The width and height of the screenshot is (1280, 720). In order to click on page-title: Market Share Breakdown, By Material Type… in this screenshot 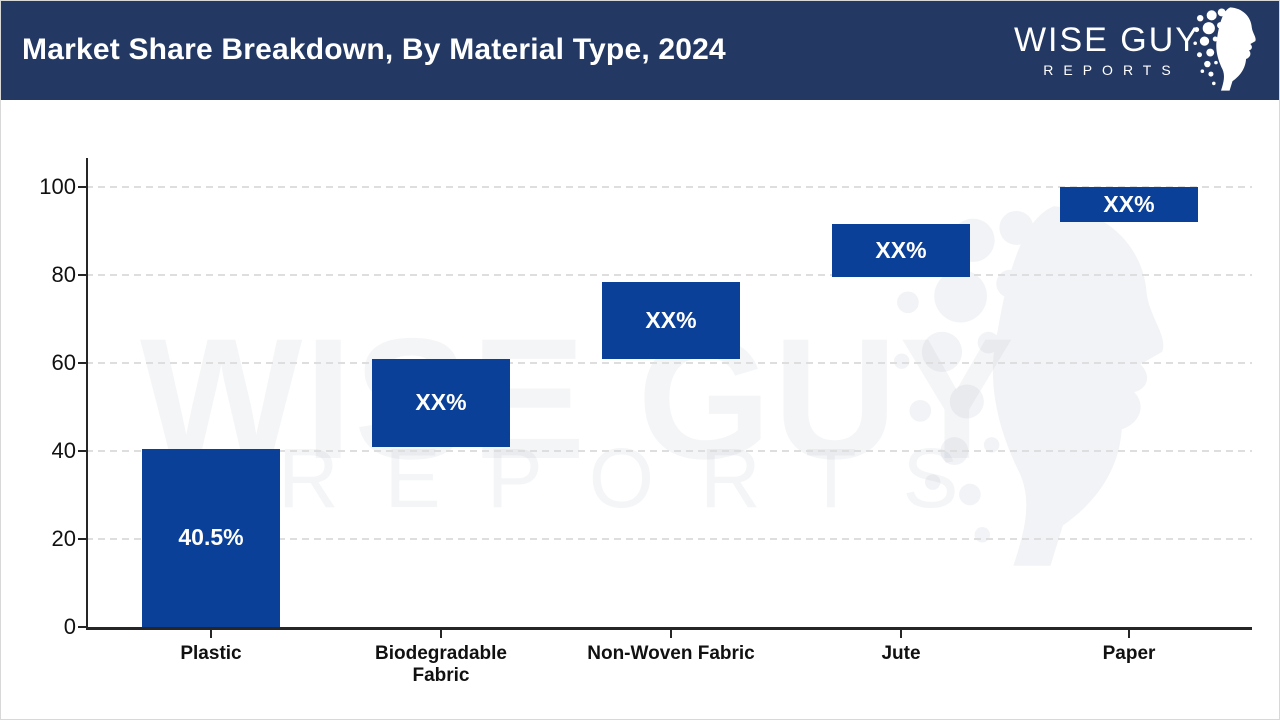, I will do `click(374, 49)`.